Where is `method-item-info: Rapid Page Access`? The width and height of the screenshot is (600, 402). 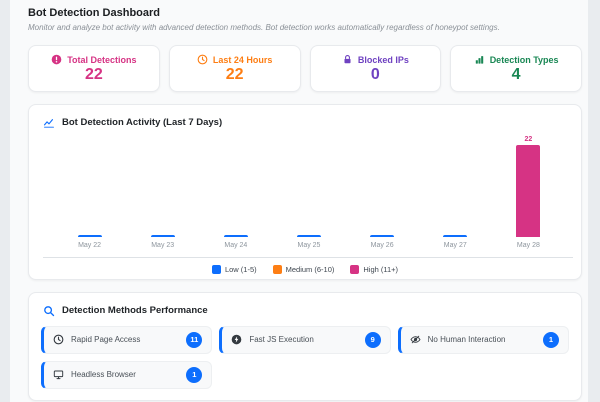
method-item-info: Rapid Page Access is located at coordinates (96, 339).